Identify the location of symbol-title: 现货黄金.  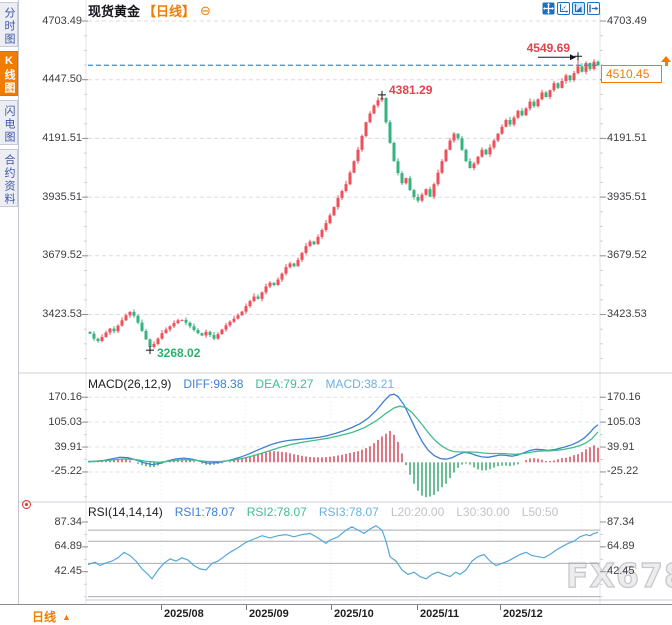
(114, 11).